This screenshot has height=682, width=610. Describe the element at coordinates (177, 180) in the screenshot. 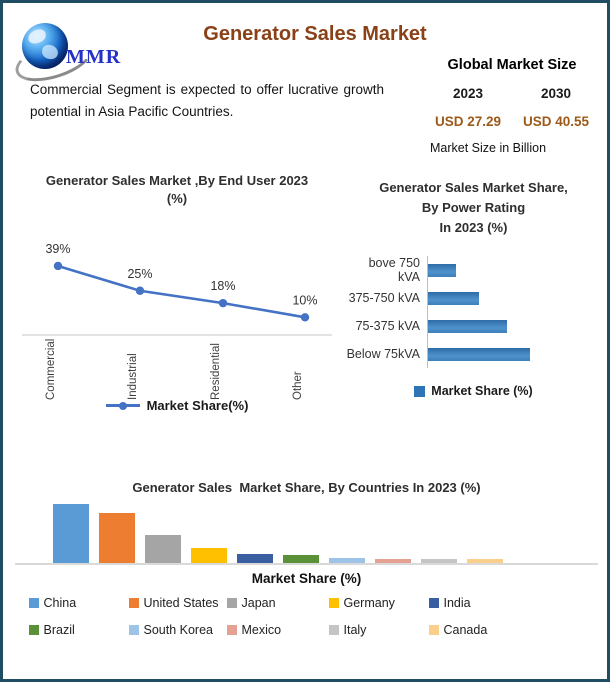

I see `end-user-chart-title-line1: Generator Sales Market ,By End User 2023` at that location.